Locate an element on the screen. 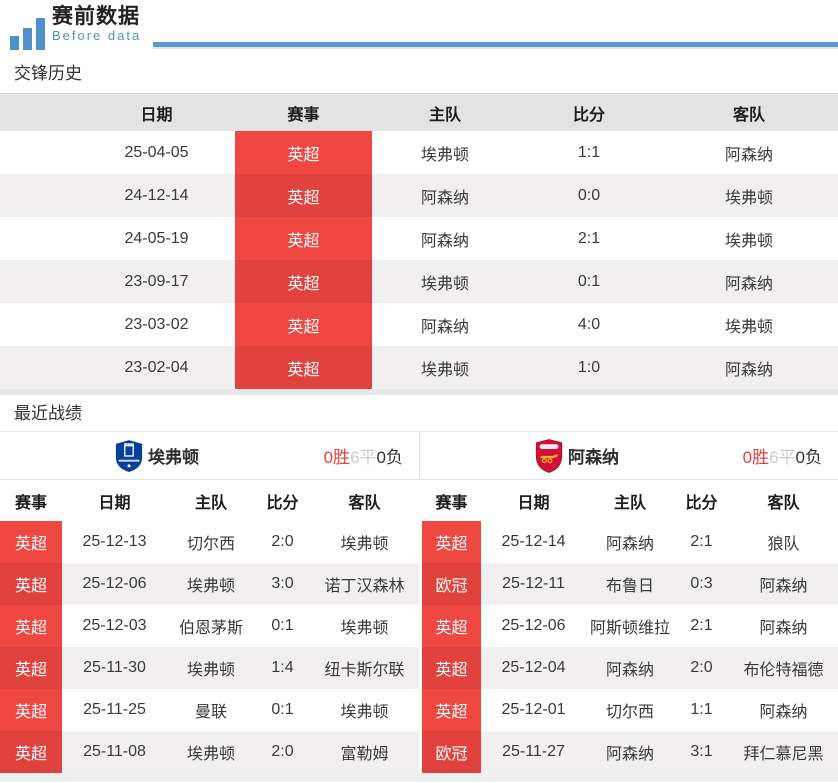  table-row: 英超 25-11-08 埃弗顿 2:0 富勒姆 is located at coordinates (209, 752).